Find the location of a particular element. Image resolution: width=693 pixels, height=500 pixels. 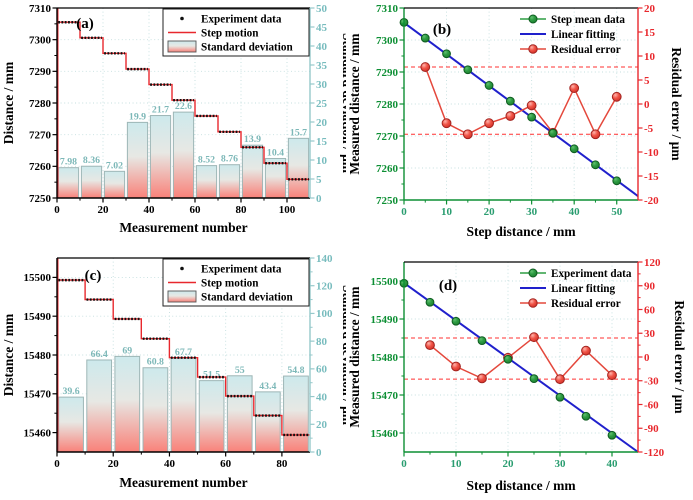

legend-bar-symbol is located at coordinates (182, 296).